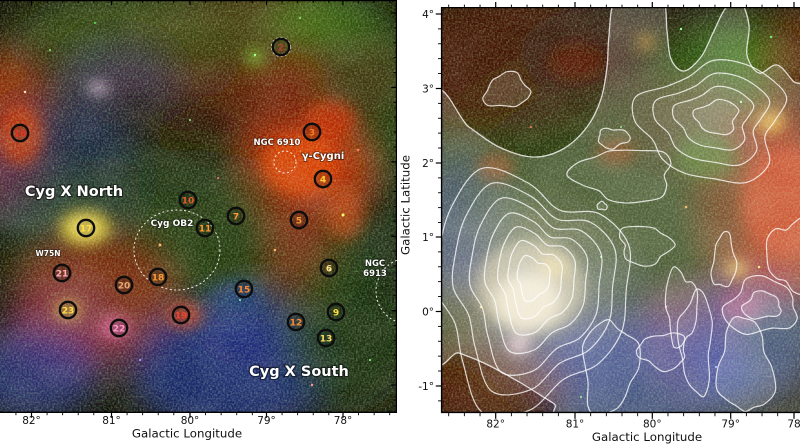 The image size is (800, 445). I want to click on tick-label: 1°, so click(428, 238).